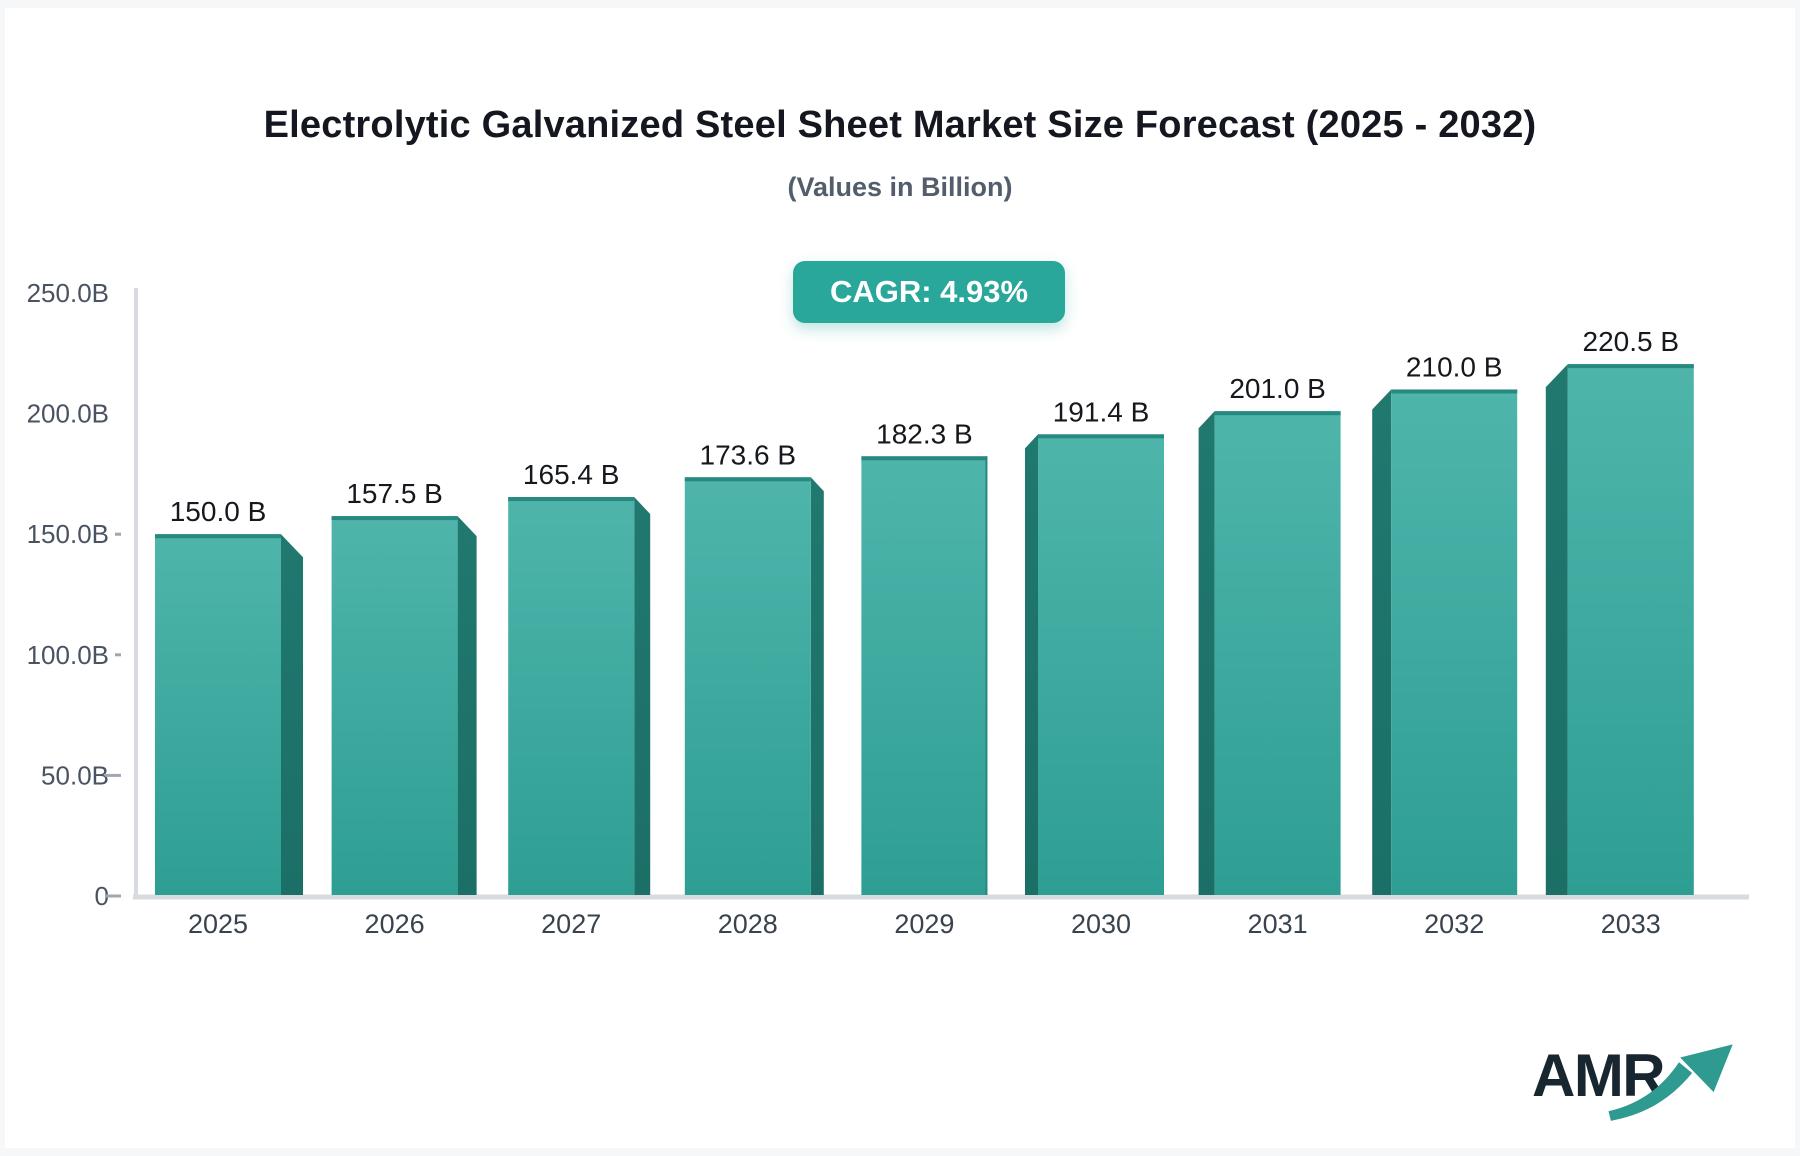 The height and width of the screenshot is (1156, 1800). Describe the element at coordinates (571, 924) in the screenshot. I see `x-tick-label: 2027` at that location.